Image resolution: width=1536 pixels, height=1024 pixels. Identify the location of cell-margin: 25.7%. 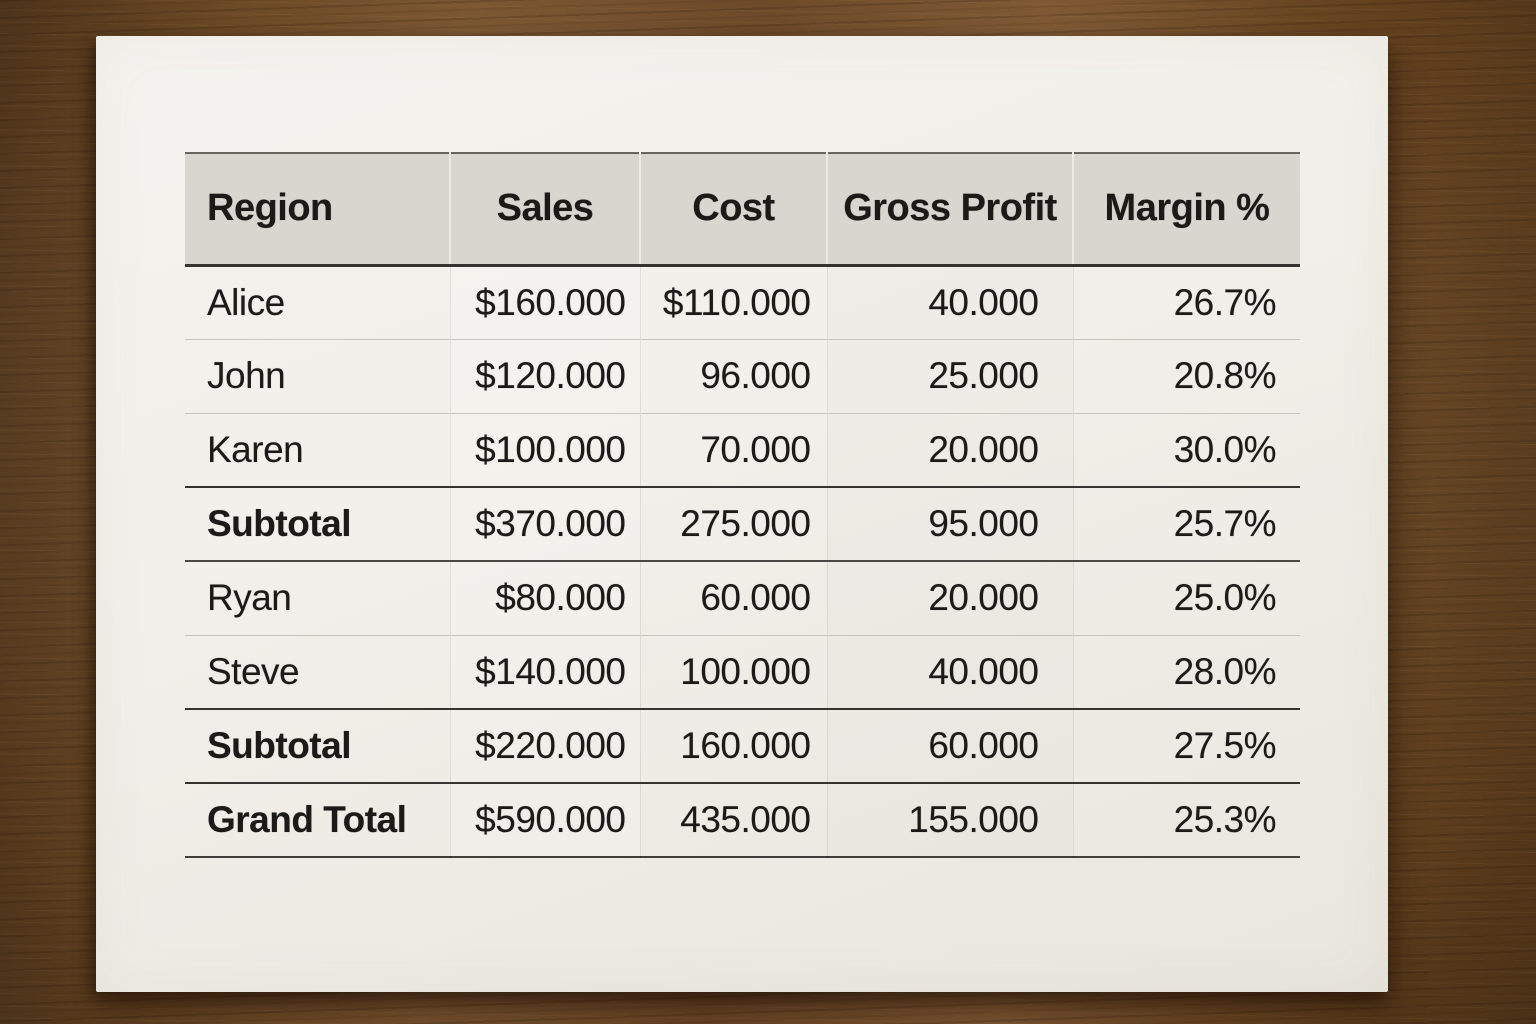
(1186, 523).